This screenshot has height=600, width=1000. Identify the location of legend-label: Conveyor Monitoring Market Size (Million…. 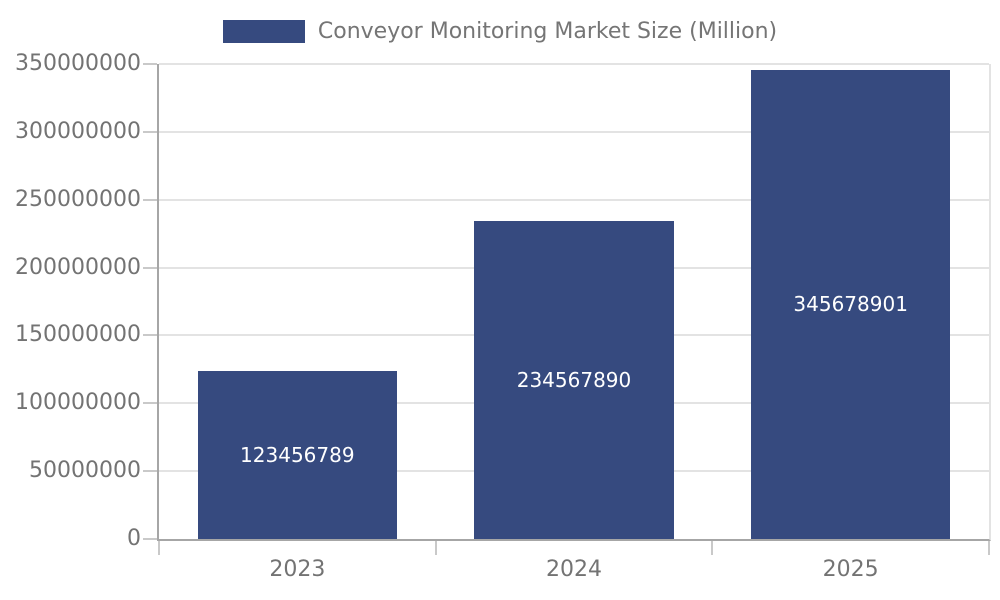
(547, 31).